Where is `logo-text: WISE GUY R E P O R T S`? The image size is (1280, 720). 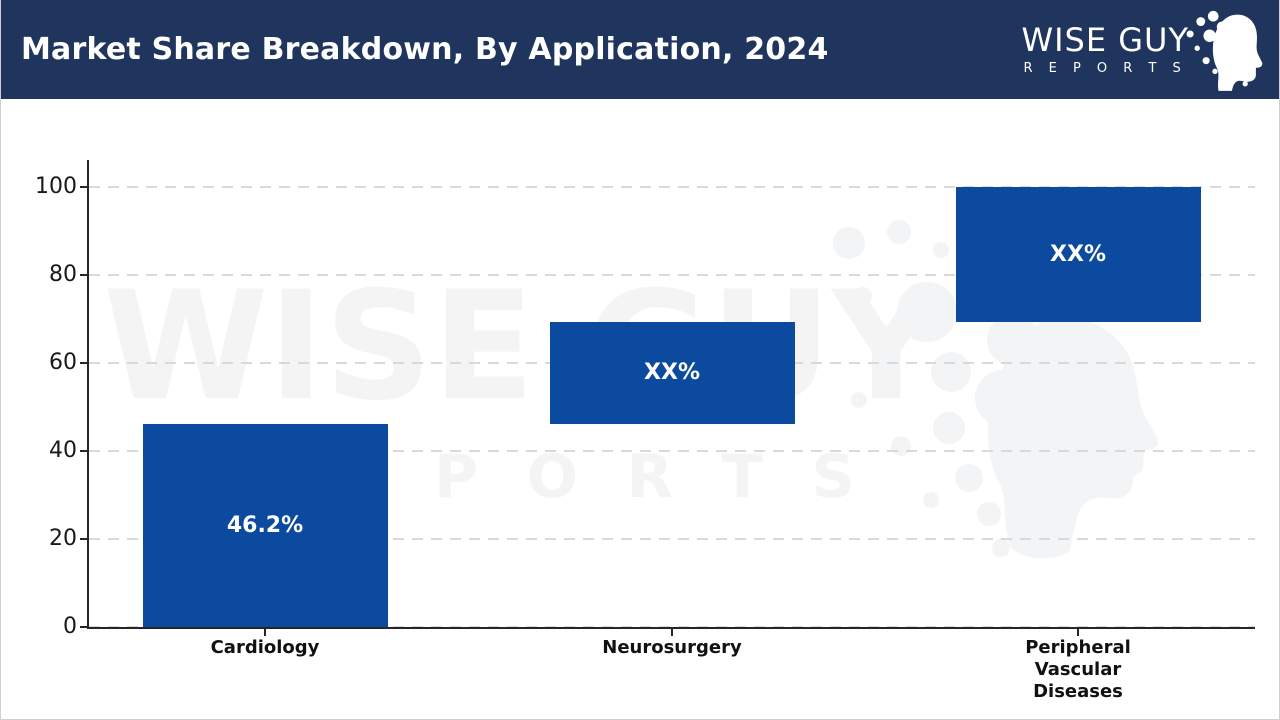
logo-text: WISE GUY R E P O R T S is located at coordinates (1105, 50).